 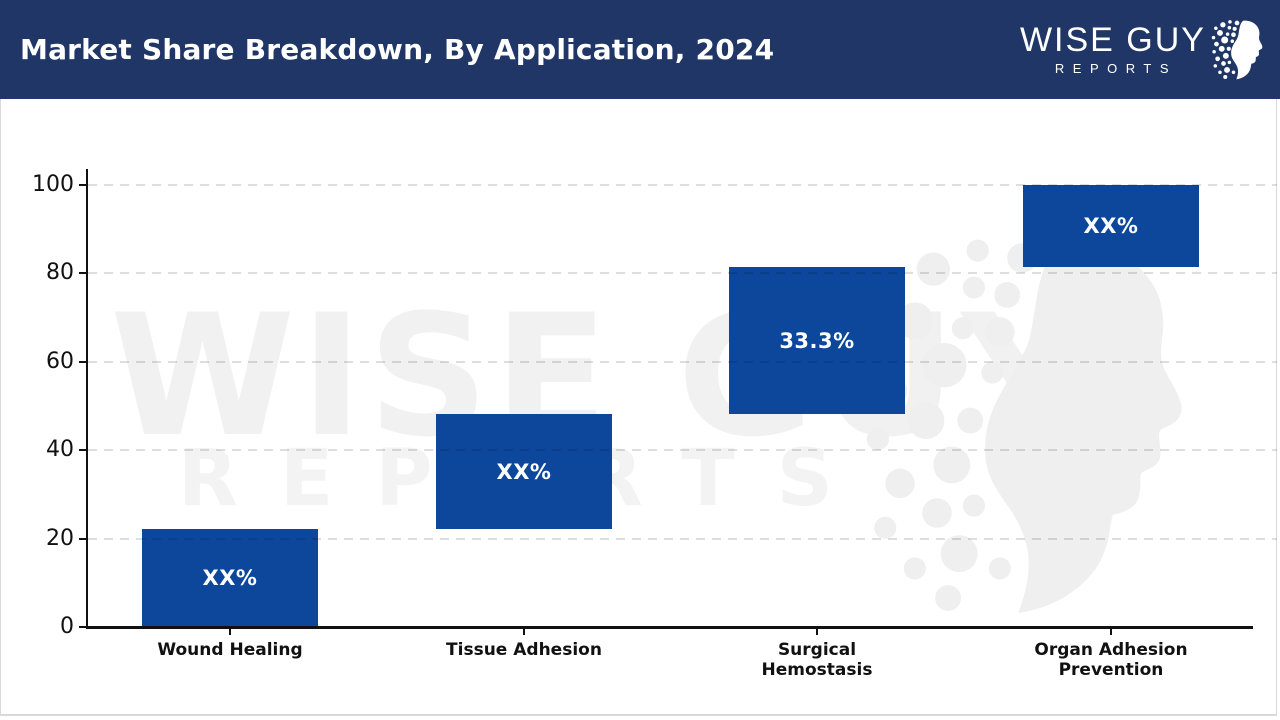 I want to click on wise-guy-reports-logo: WISE GUY REPORTS, so click(x=1142, y=50).